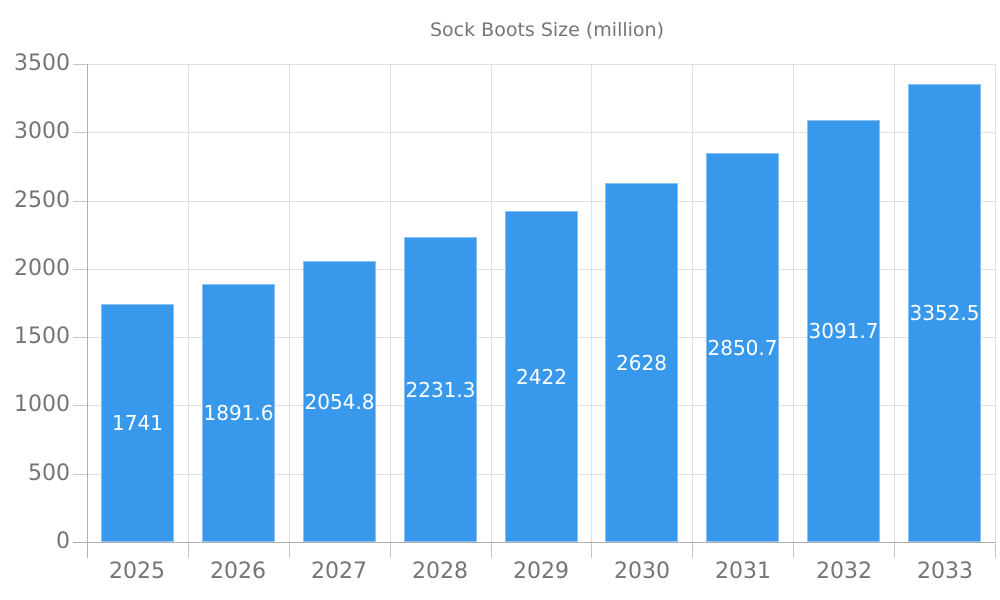 The width and height of the screenshot is (1000, 600). What do you see at coordinates (42, 336) in the screenshot?
I see `y-axis-label: 1500` at bounding box center [42, 336].